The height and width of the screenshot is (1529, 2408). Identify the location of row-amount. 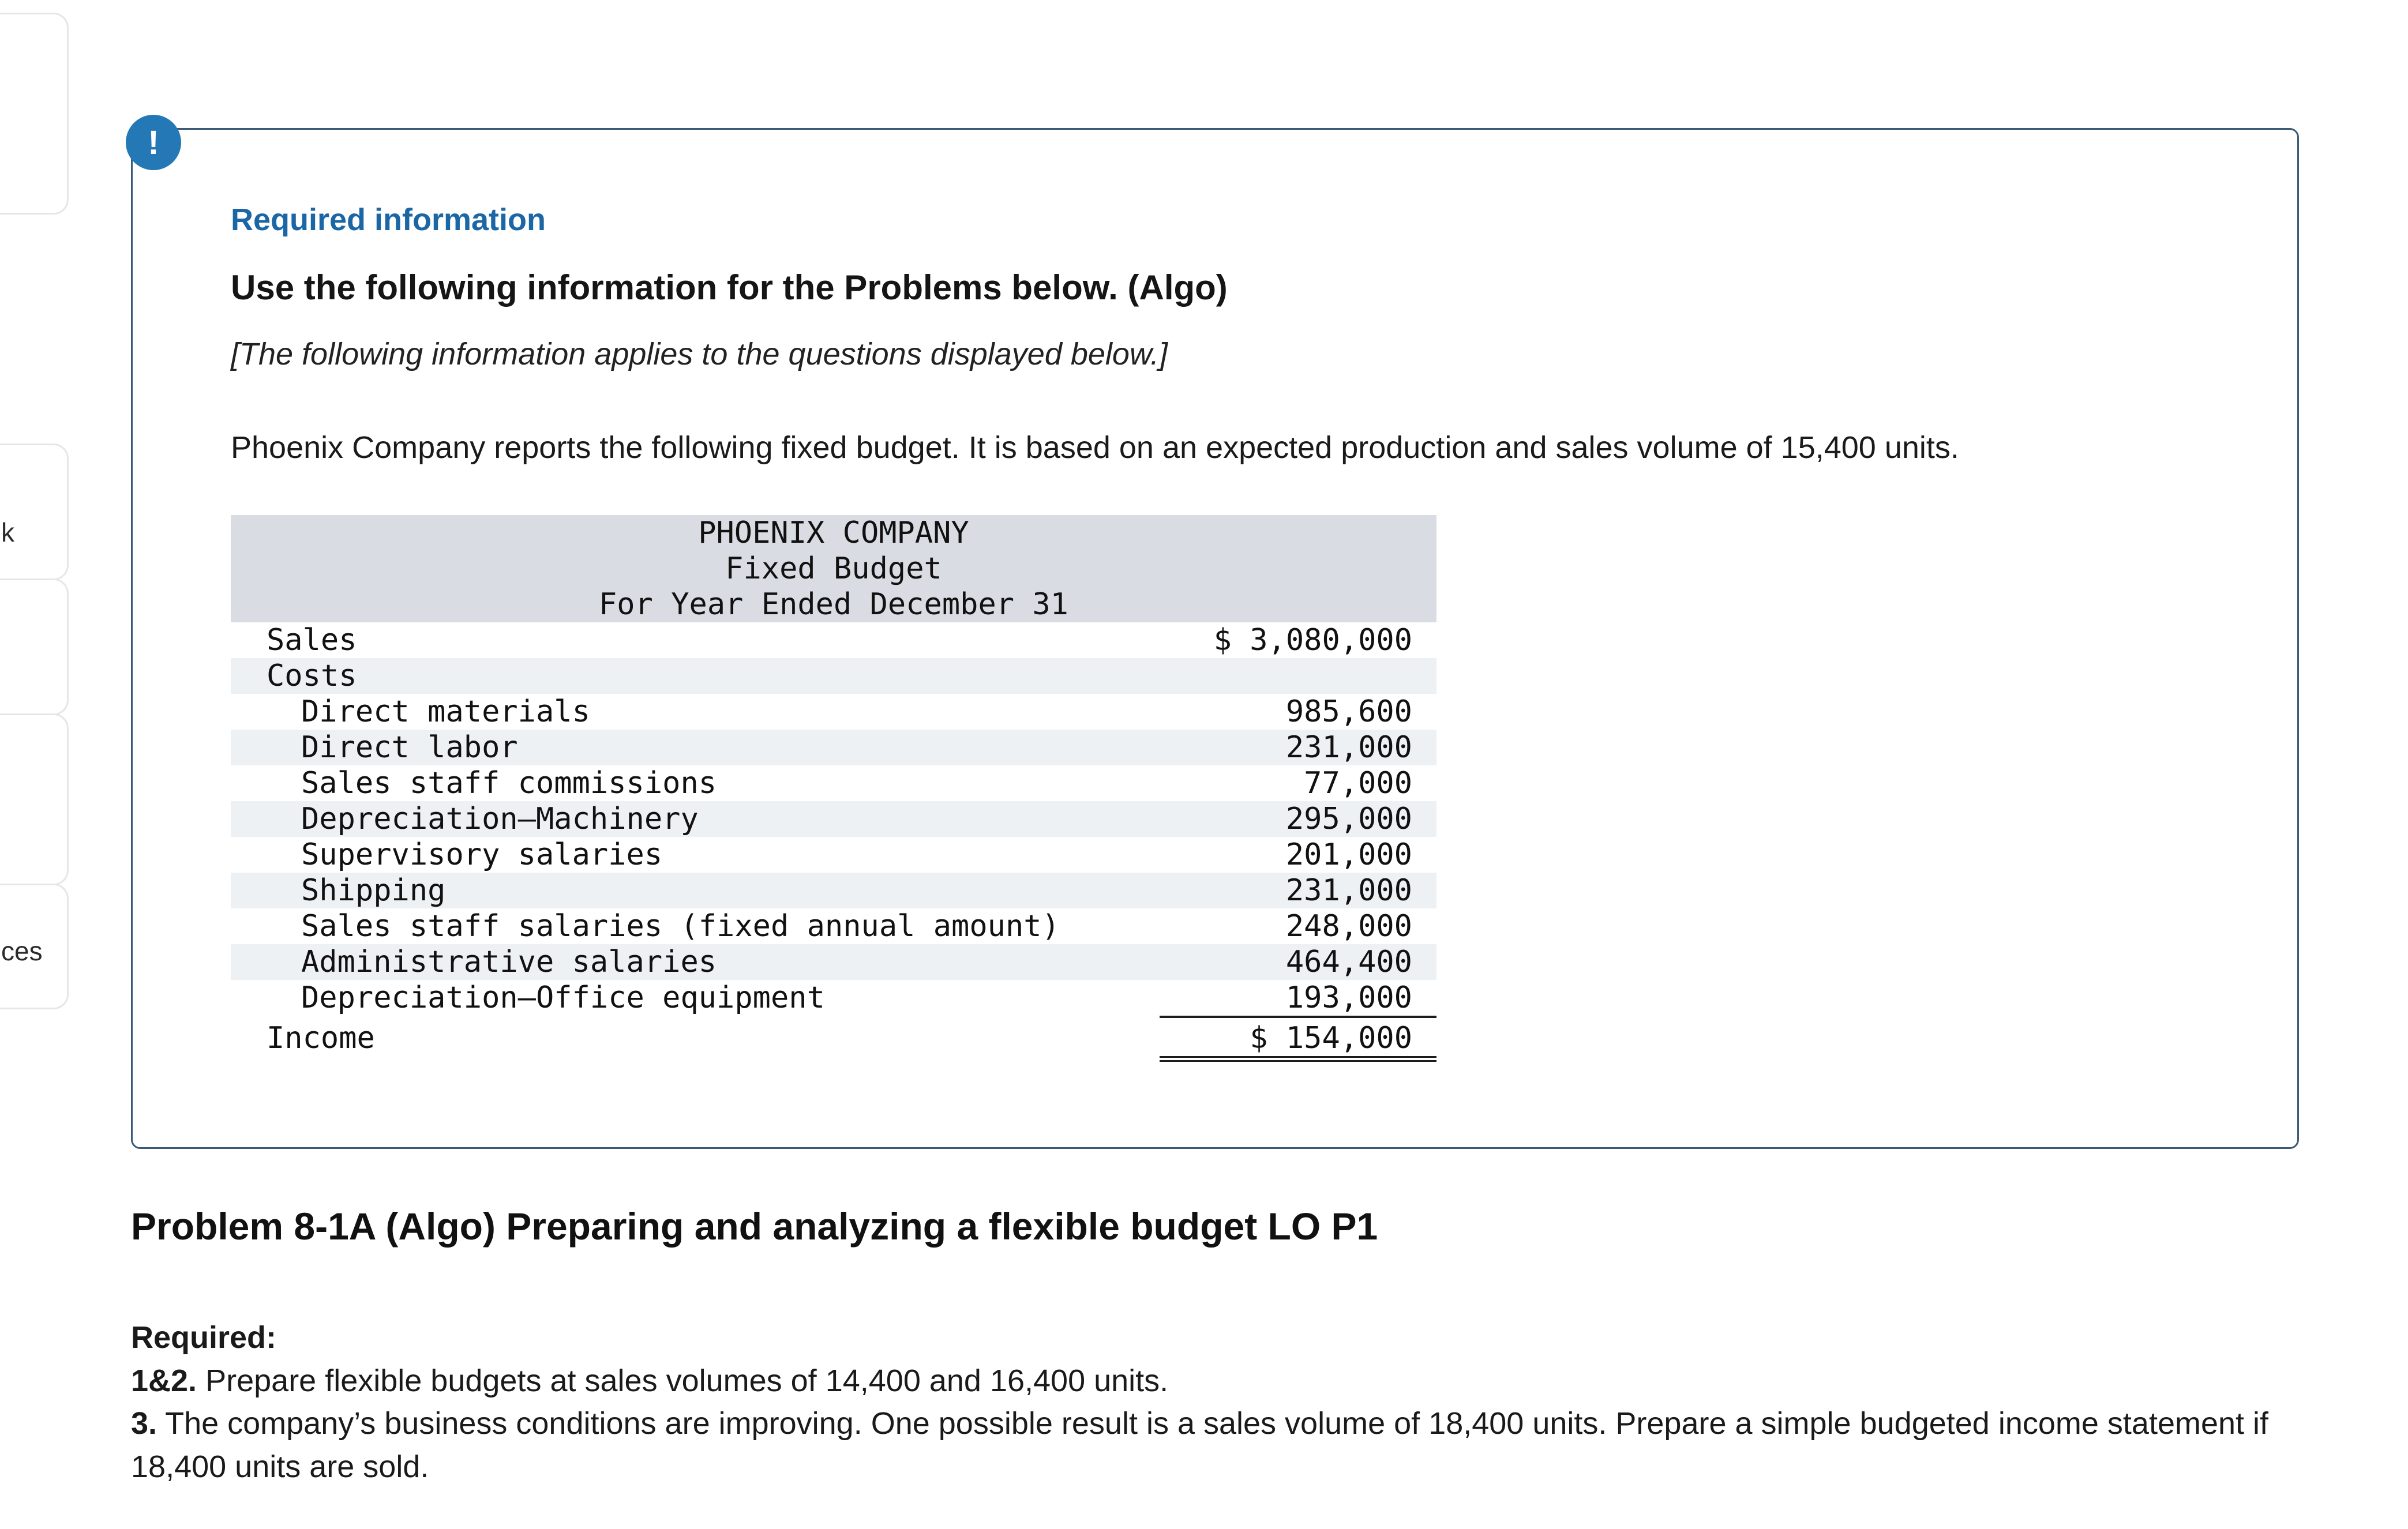
(1298, 676).